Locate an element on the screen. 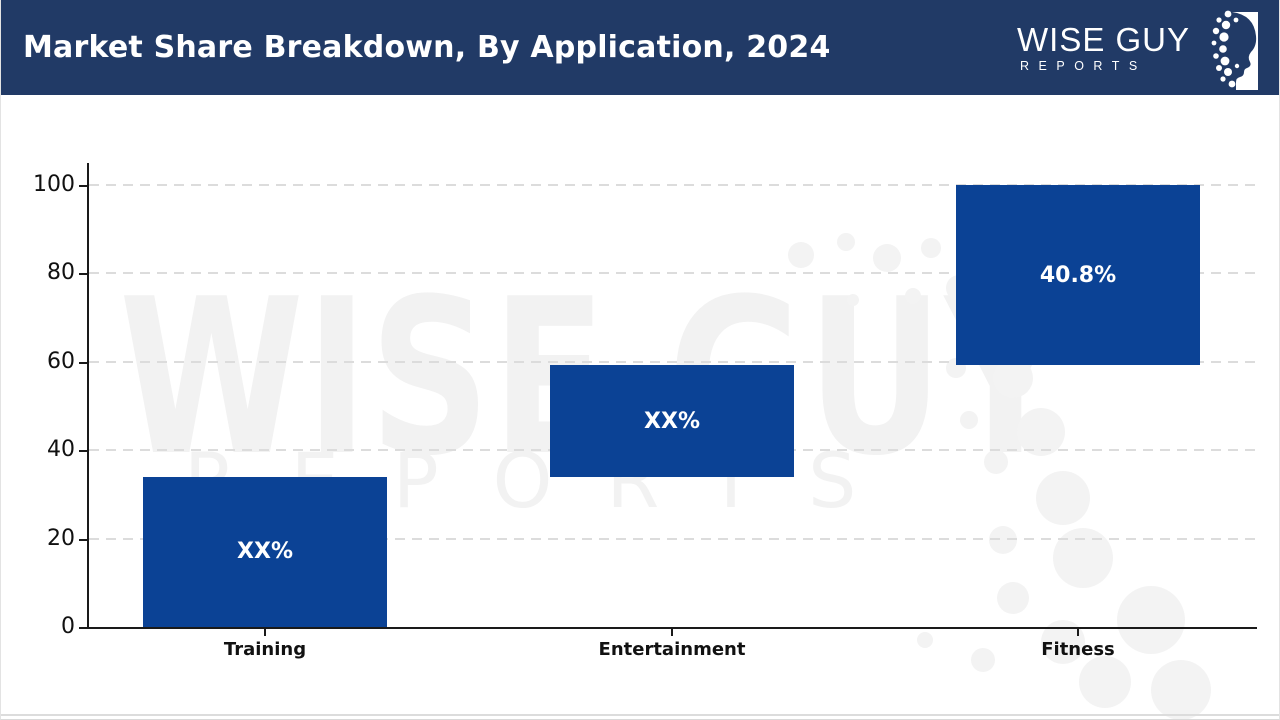 This screenshot has width=1280, height=720. x-tick-entertainment is located at coordinates (672, 632).